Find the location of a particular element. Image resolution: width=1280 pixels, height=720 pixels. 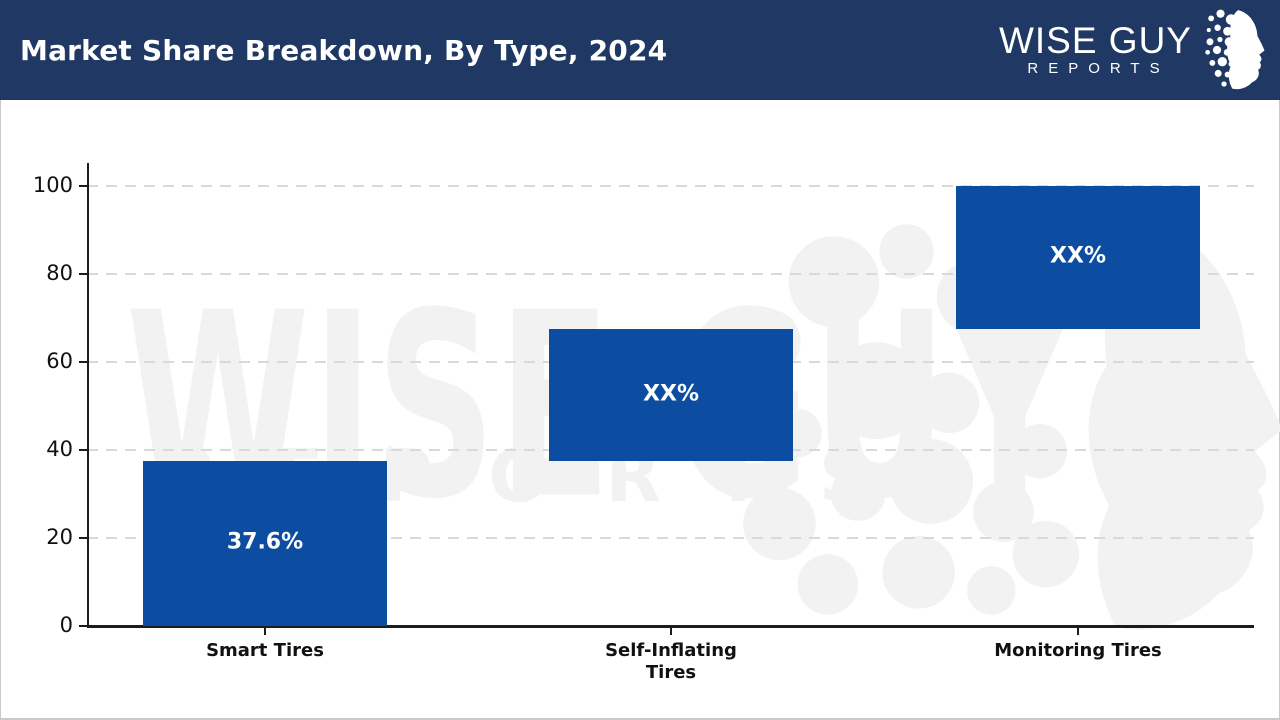

y-tick-label: 0 is located at coordinates (66, 625).